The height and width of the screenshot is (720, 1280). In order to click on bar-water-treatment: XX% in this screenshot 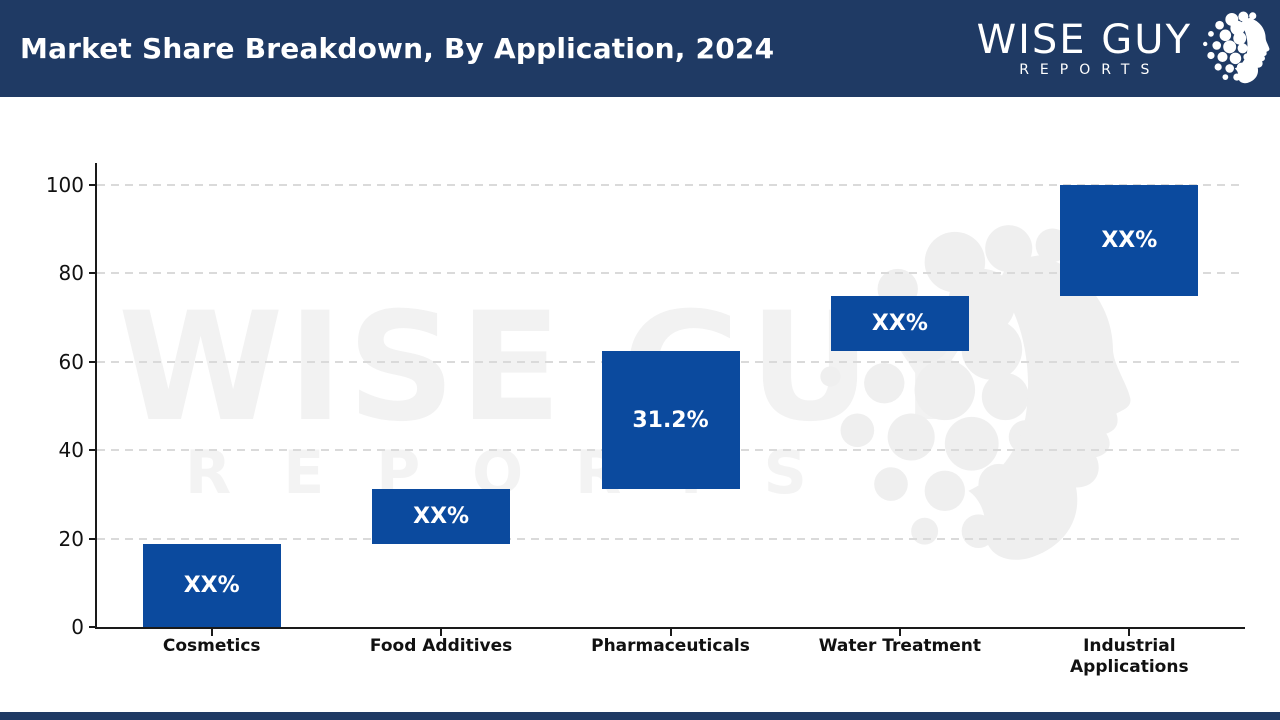, I will do `click(899, 324)`.